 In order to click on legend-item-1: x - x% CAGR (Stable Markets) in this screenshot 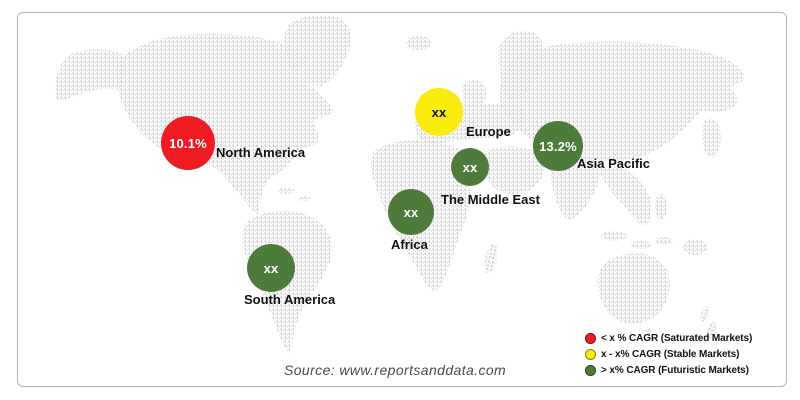, I will do `click(668, 354)`.